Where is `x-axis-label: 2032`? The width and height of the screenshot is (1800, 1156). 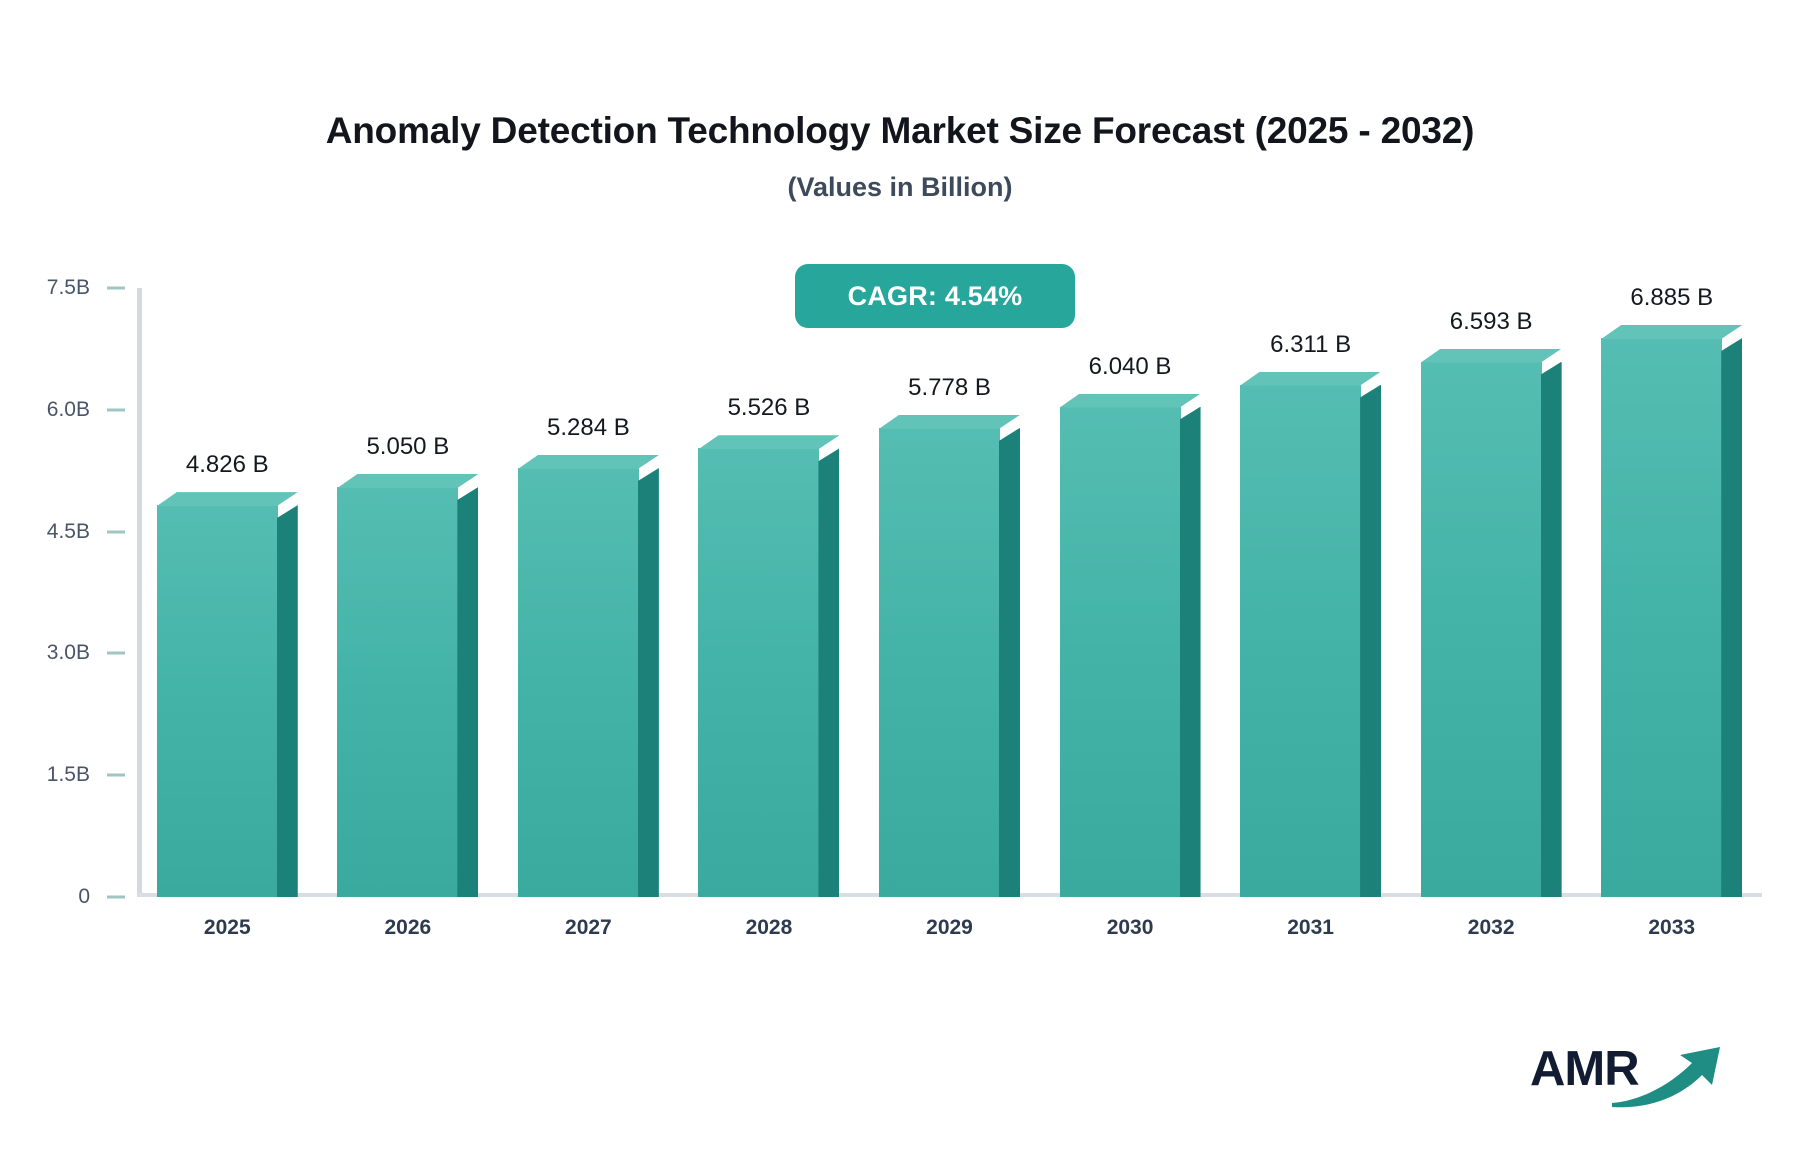
x-axis-label: 2032 is located at coordinates (1491, 927).